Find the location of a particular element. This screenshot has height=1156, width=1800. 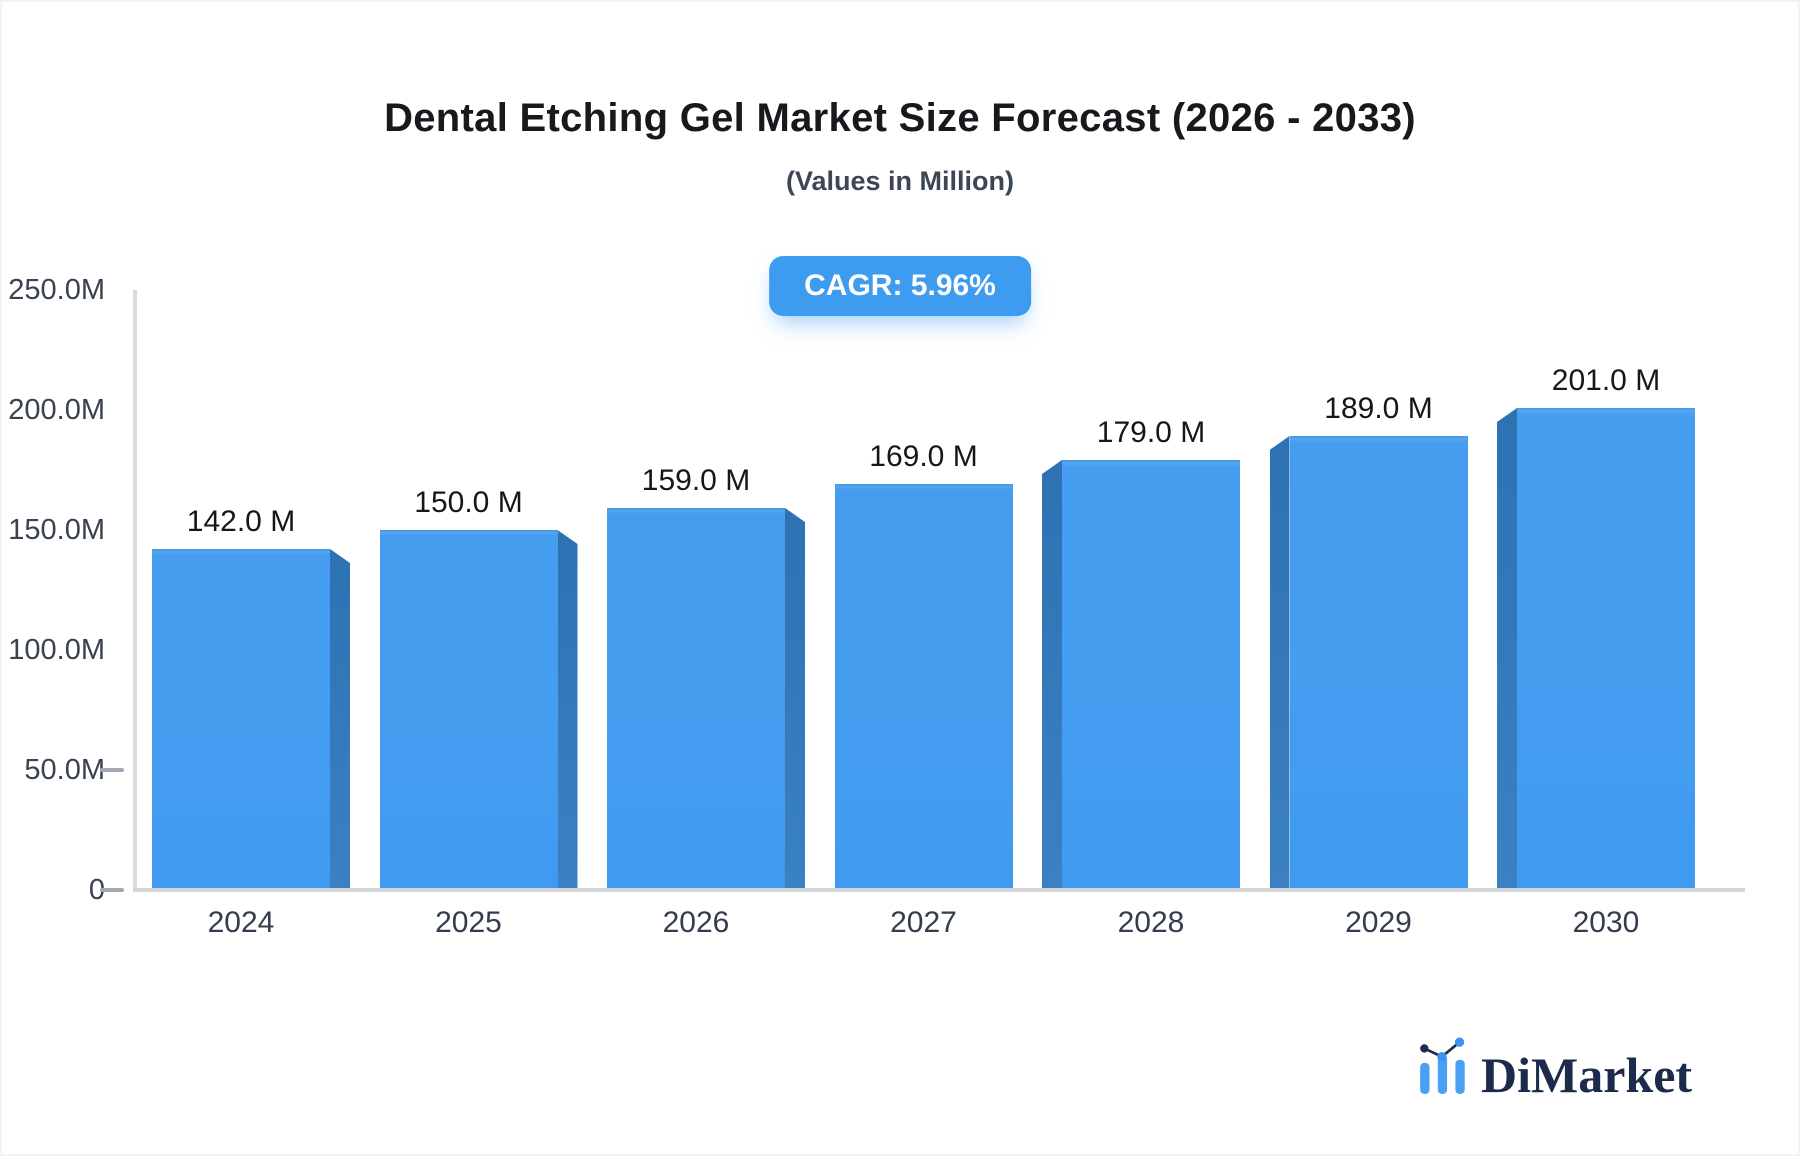

x-axis-label: 2030 is located at coordinates (1606, 922).